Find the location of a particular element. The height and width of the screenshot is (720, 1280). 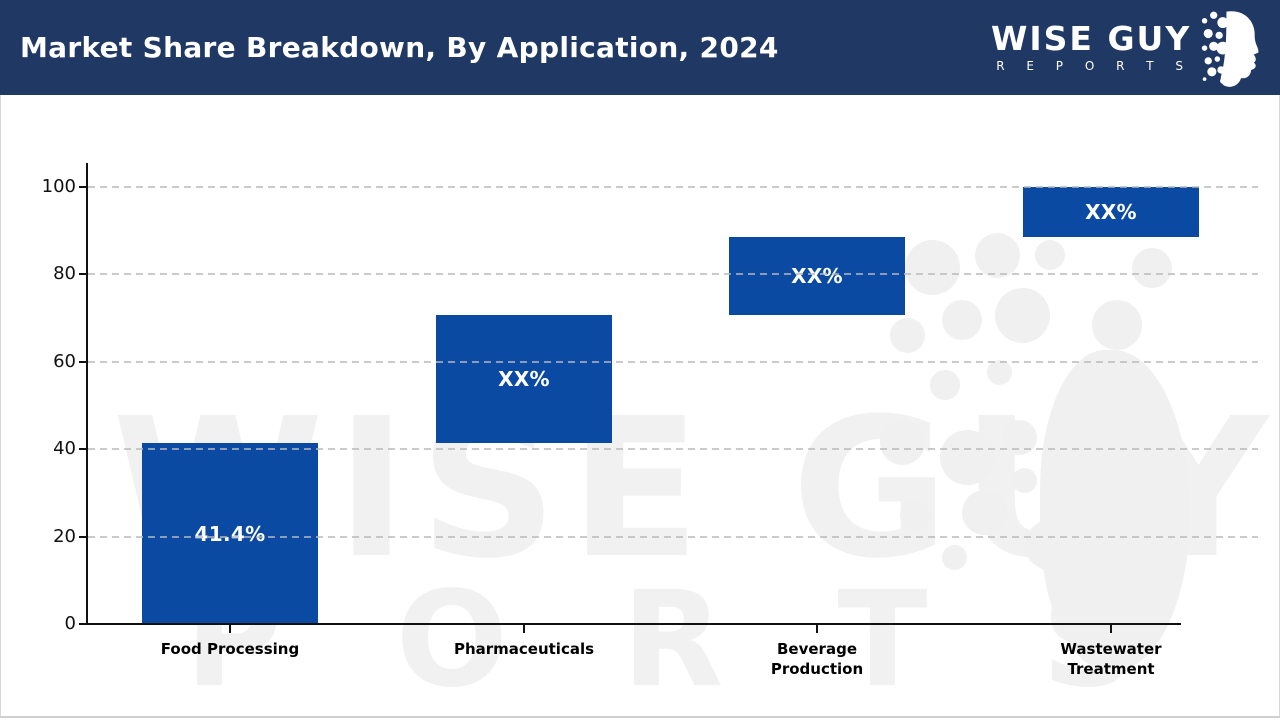

bar-food-processing: 41.4% is located at coordinates (230, 533).